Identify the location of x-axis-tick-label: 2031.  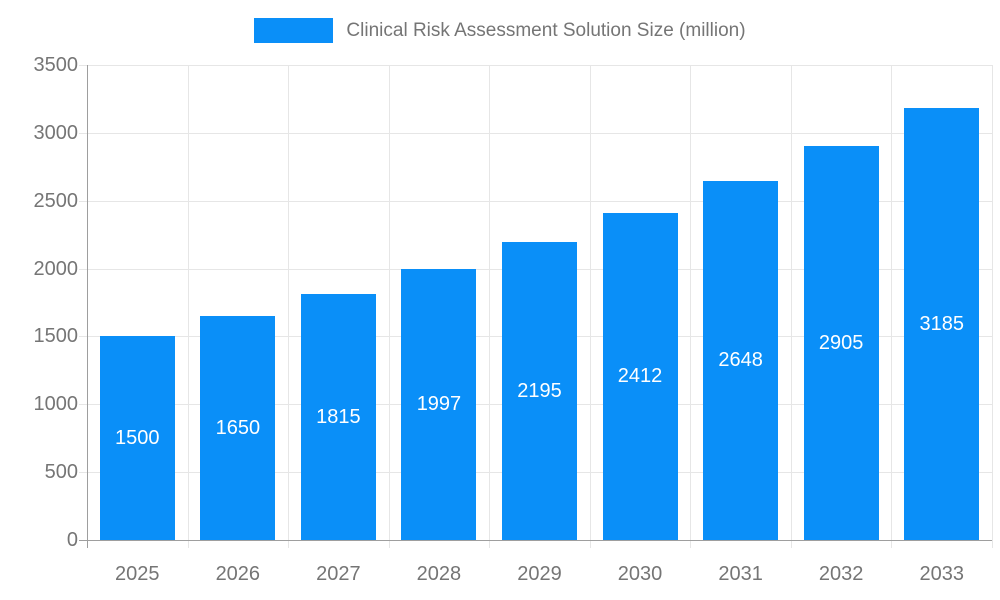
(740, 574).